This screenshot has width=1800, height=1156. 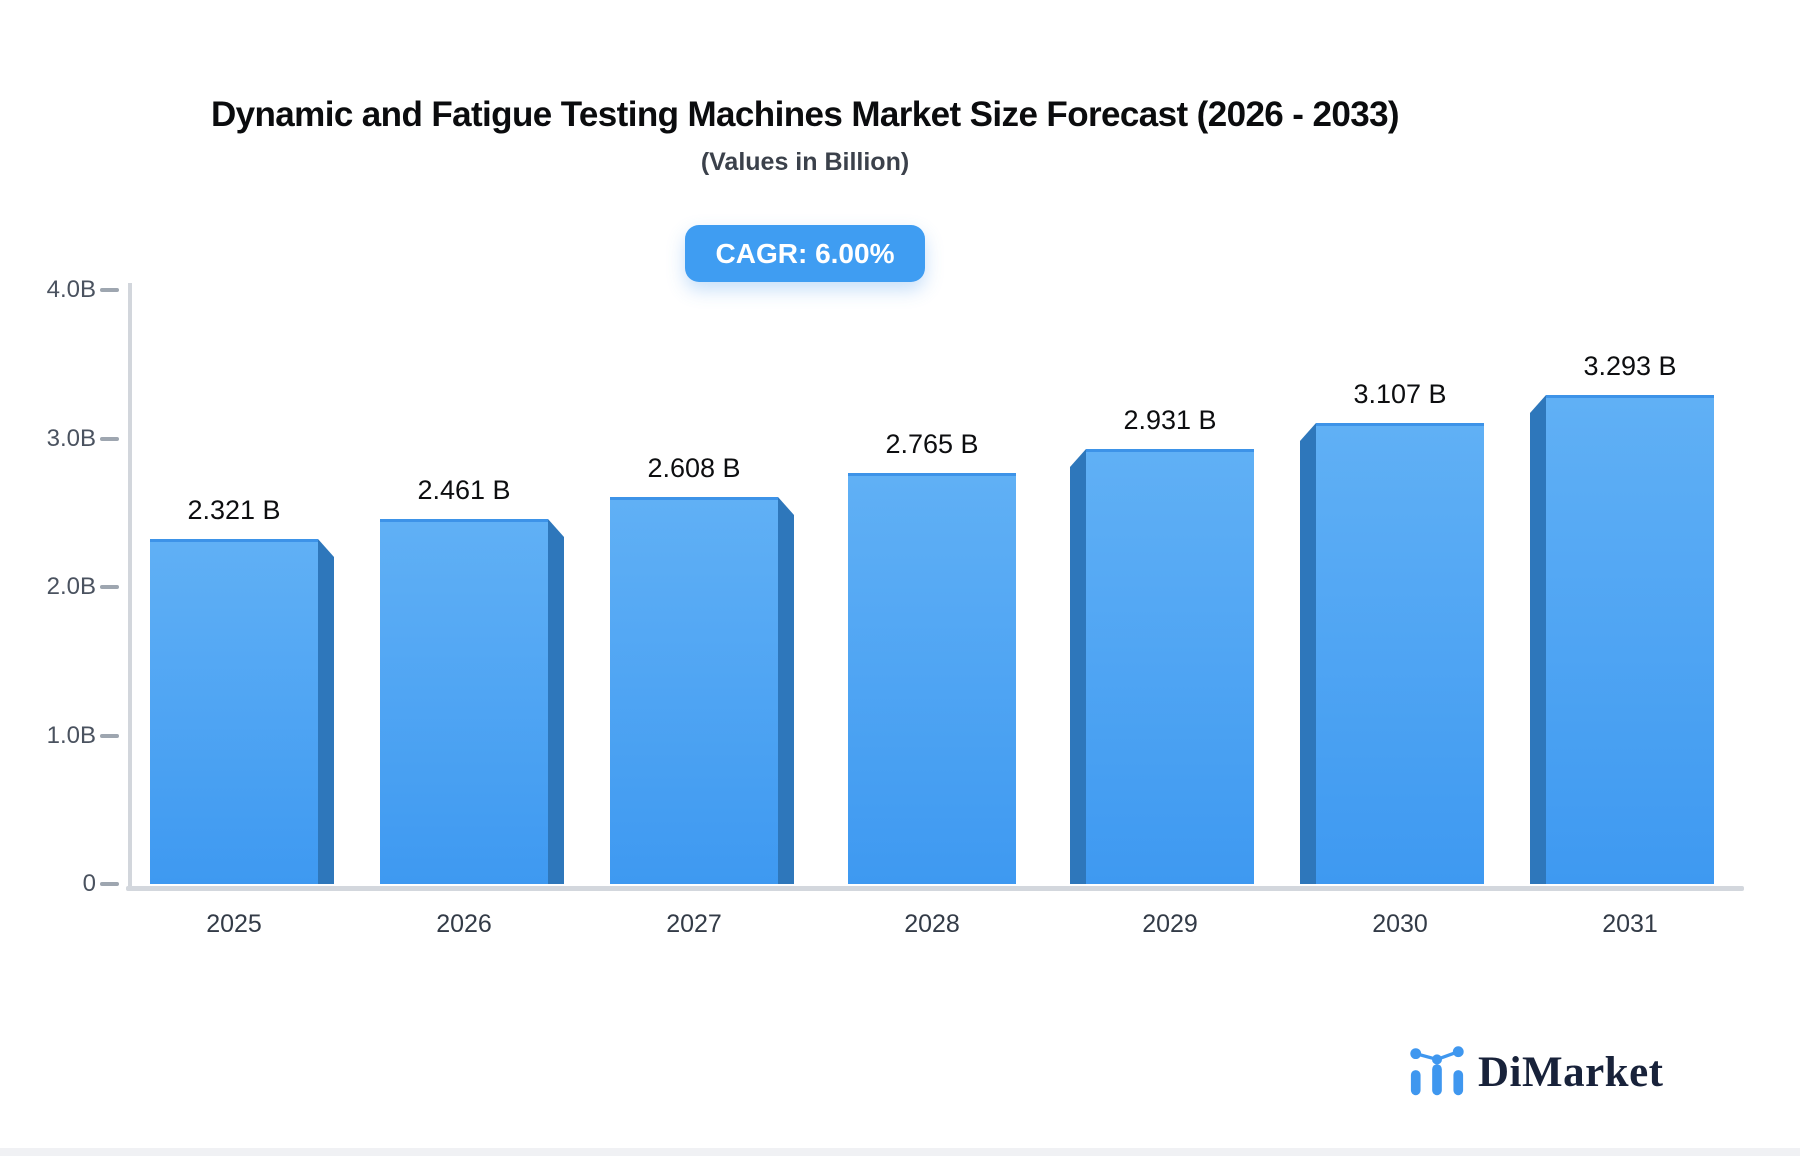 I want to click on bar-value-label: 2.931 B, so click(x=1170, y=420).